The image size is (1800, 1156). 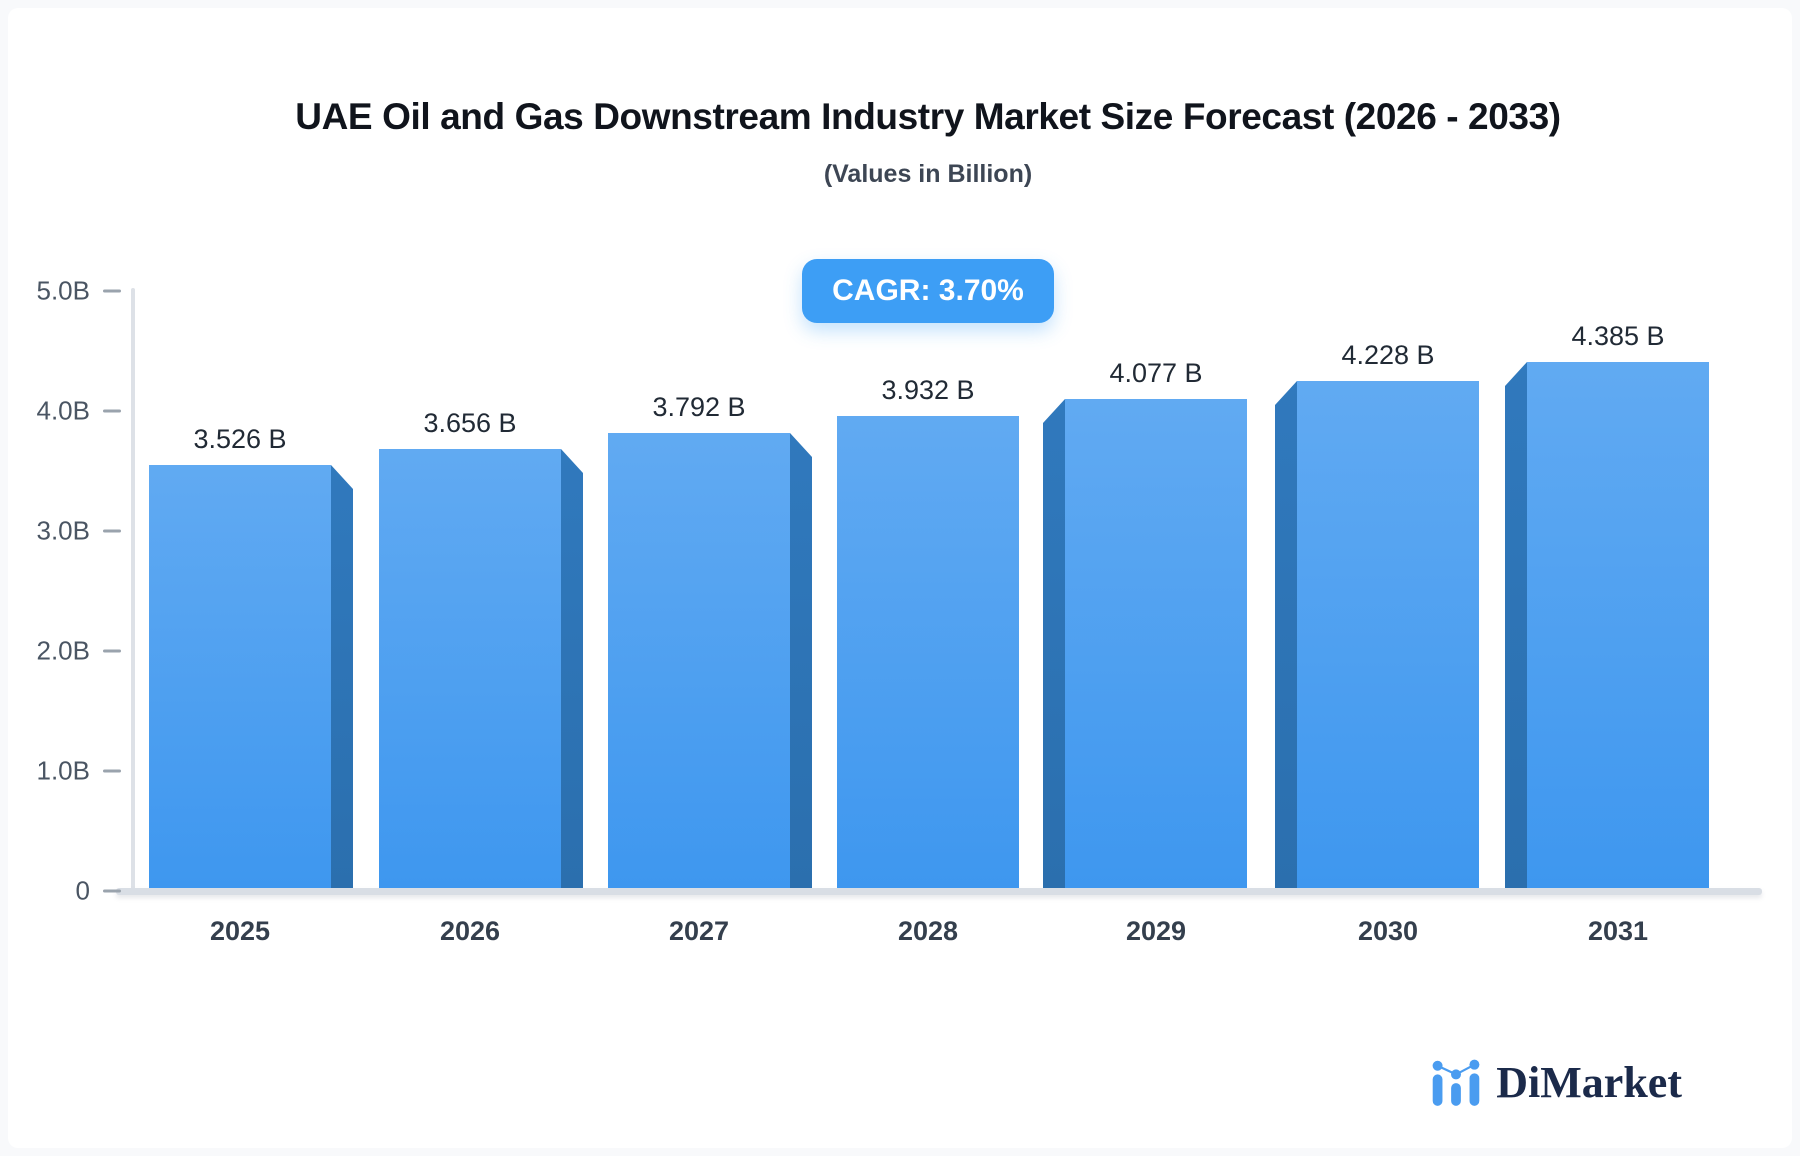 I want to click on x-axis-label-2029: 2029, so click(x=1156, y=931).